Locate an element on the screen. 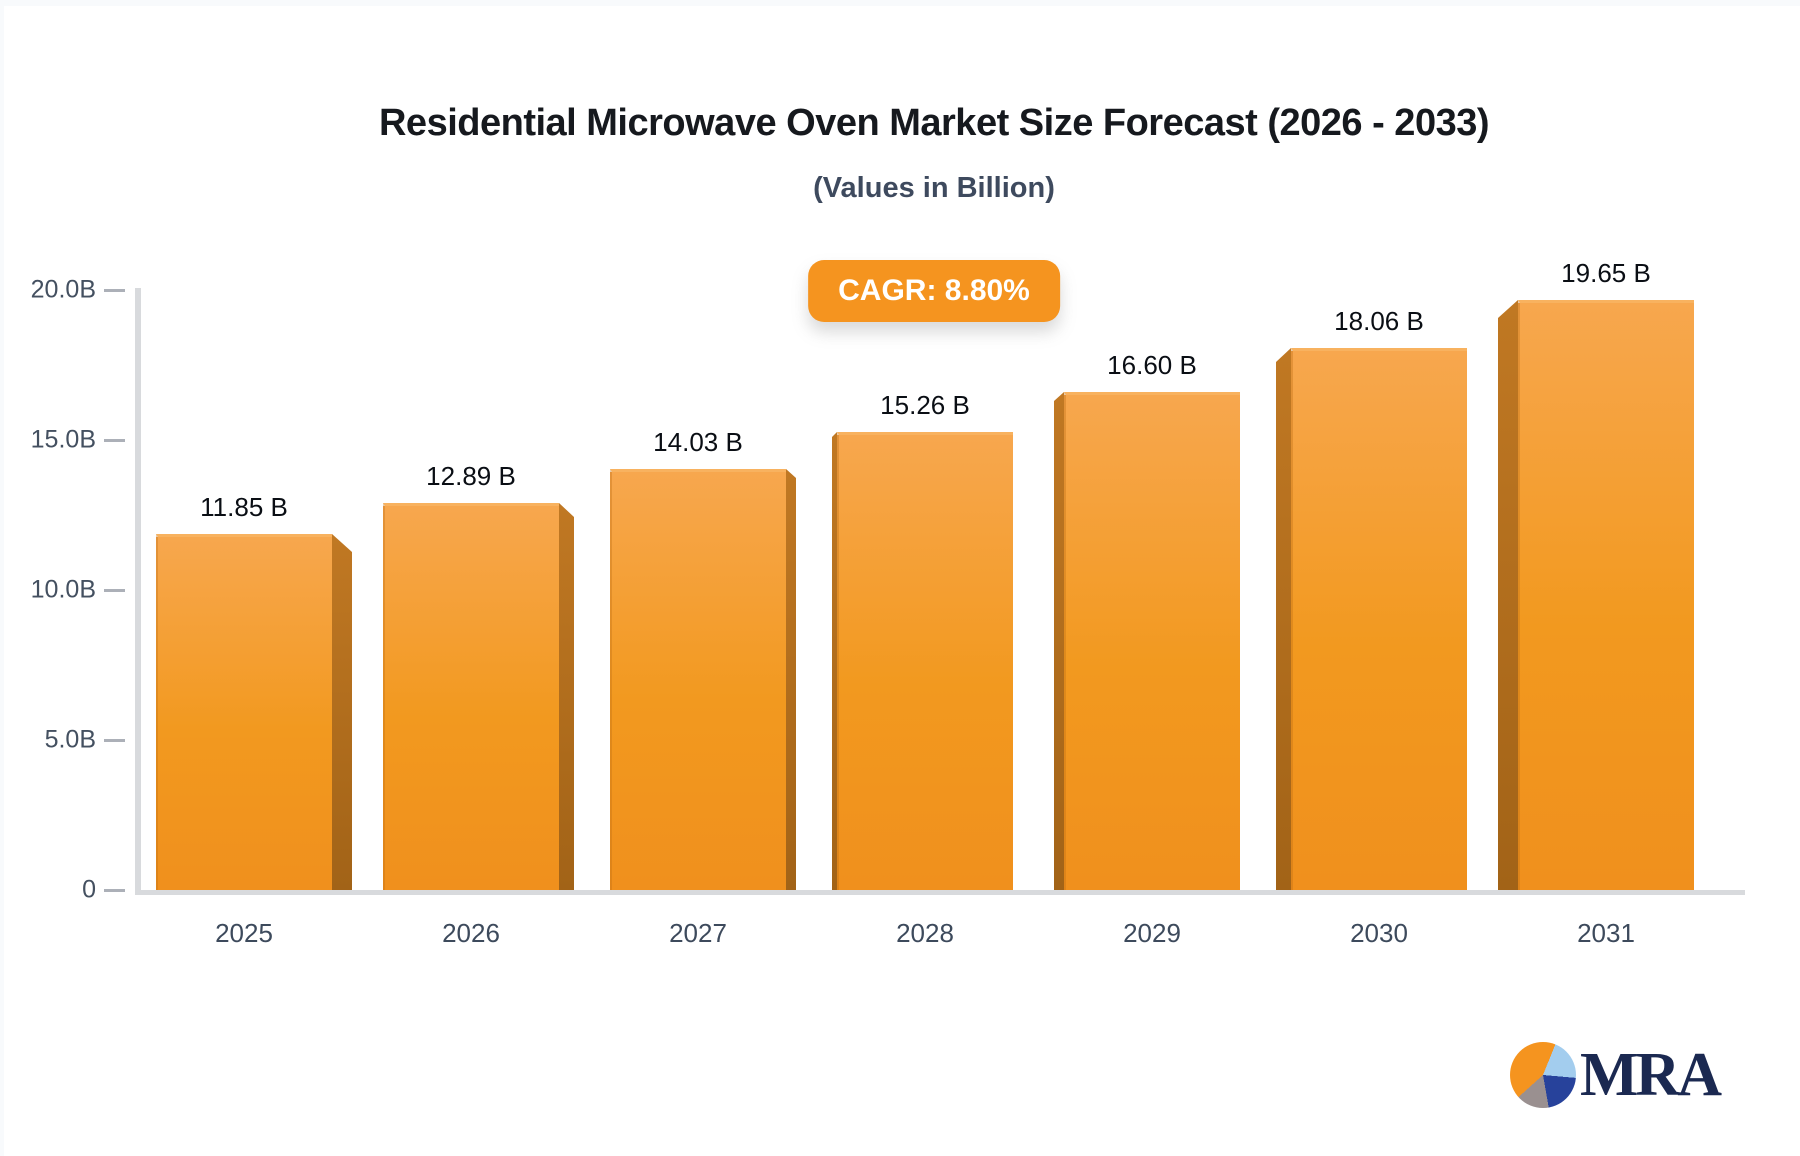 This screenshot has width=1800, height=1156. x-axis-label: 2026 is located at coordinates (471, 933).